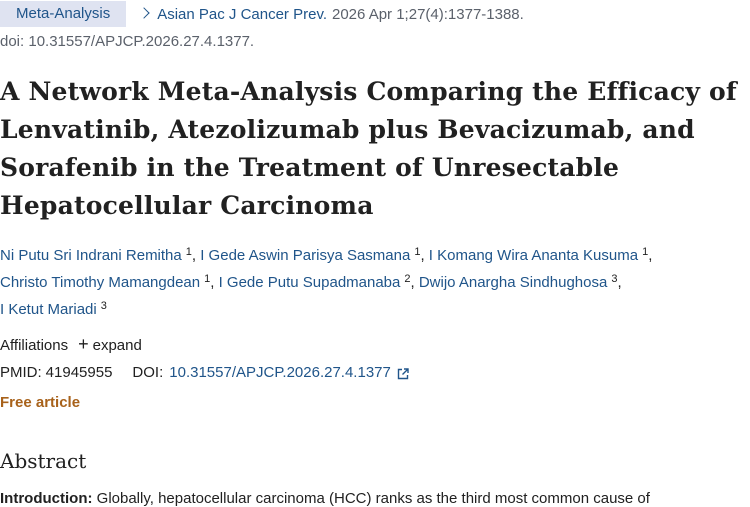  What do you see at coordinates (309, 282) in the screenshot?
I see `author-link: I Gede Putu Supadmanaba` at bounding box center [309, 282].